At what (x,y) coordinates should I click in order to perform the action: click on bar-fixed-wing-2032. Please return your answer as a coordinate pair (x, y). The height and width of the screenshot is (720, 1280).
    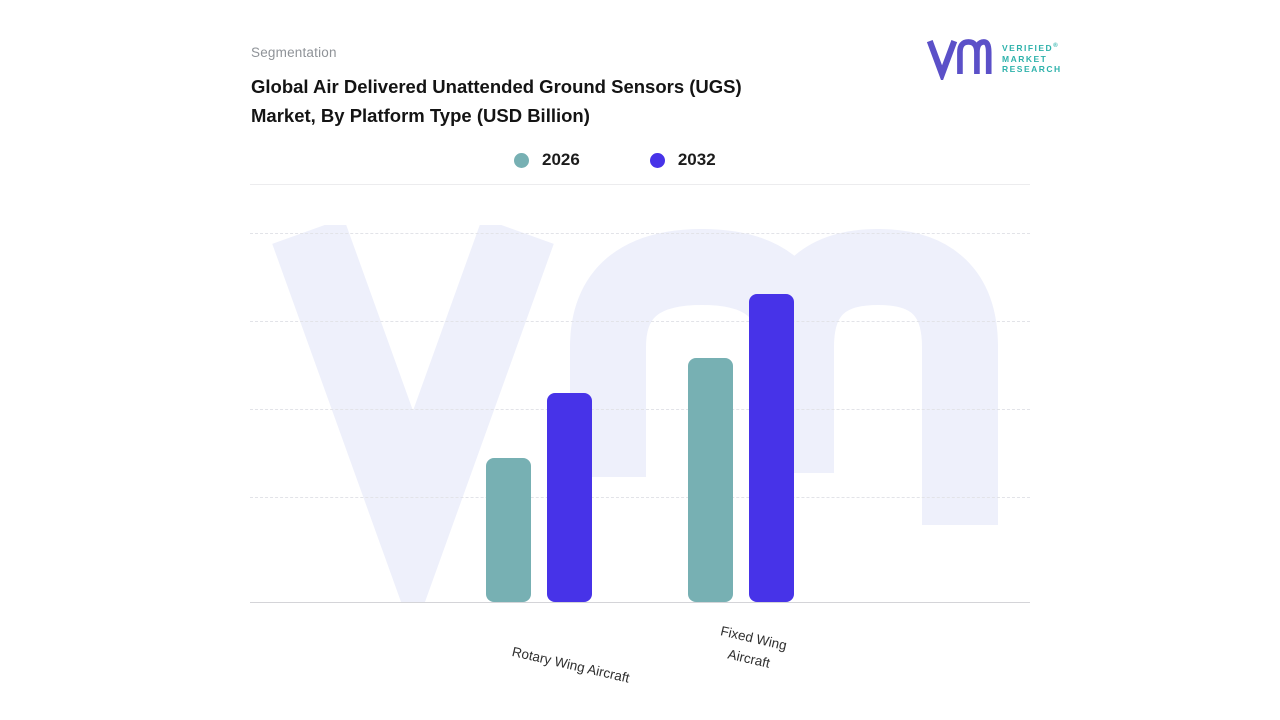
    Looking at the image, I should click on (771, 447).